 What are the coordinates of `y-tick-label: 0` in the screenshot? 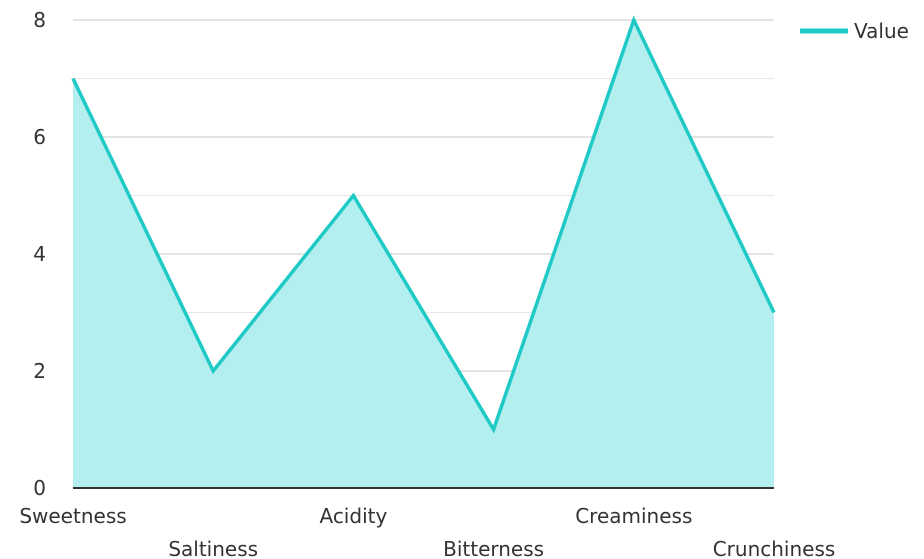 It's located at (39, 488).